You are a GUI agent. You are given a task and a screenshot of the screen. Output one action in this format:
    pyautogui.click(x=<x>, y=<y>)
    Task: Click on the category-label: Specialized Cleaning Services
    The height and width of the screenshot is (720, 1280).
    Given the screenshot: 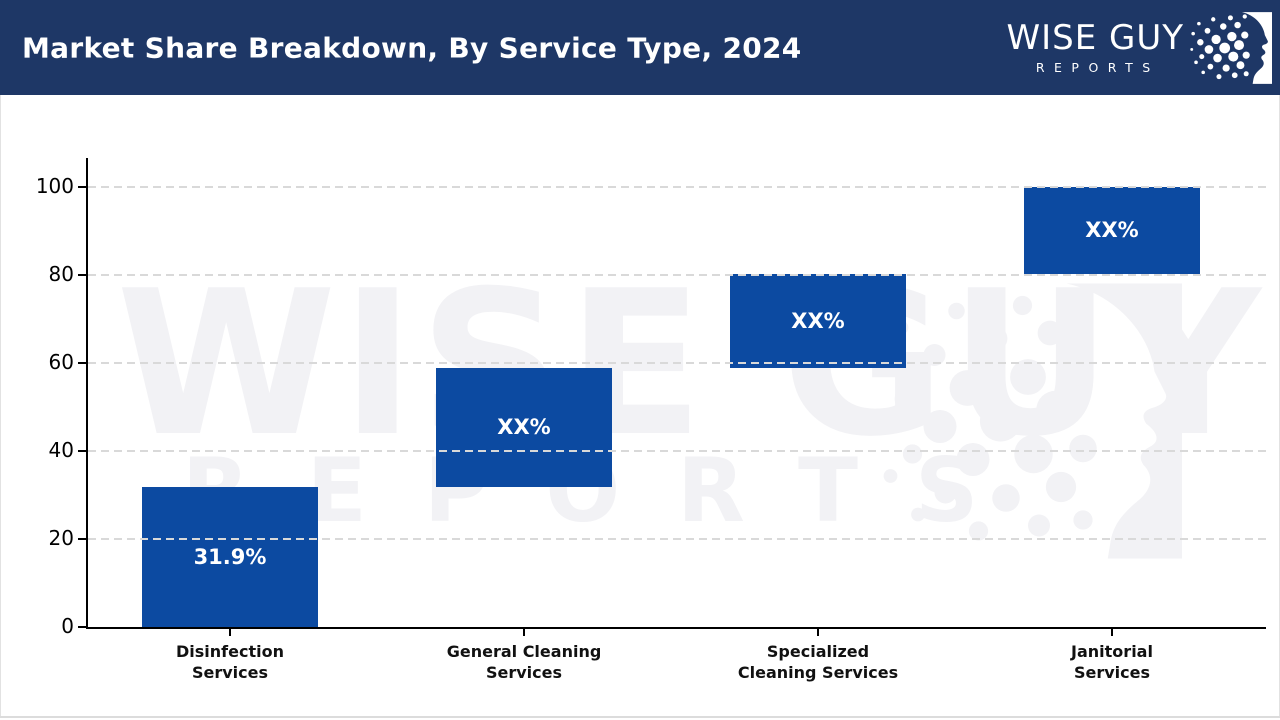 What is the action you would take?
    pyautogui.click(x=818, y=662)
    